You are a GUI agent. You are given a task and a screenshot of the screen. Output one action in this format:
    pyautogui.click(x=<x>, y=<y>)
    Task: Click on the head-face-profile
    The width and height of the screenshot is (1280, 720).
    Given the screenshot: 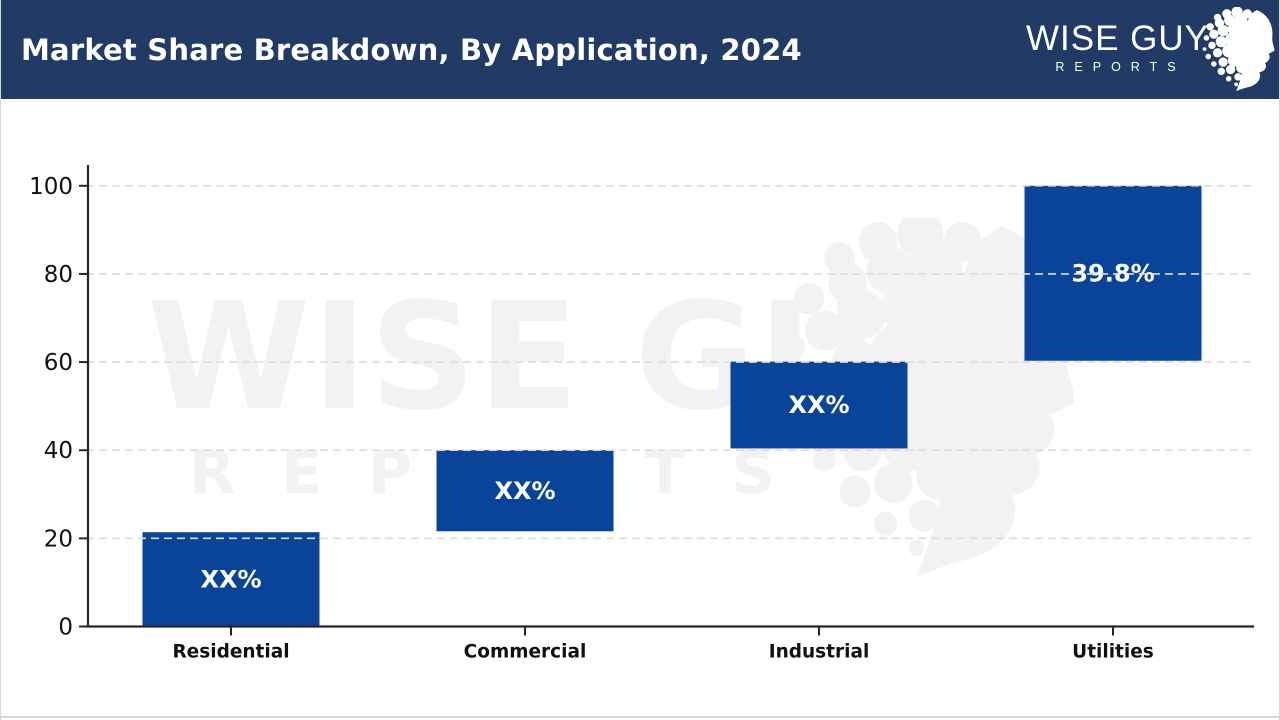 What is the action you would take?
    pyautogui.click(x=1255, y=50)
    